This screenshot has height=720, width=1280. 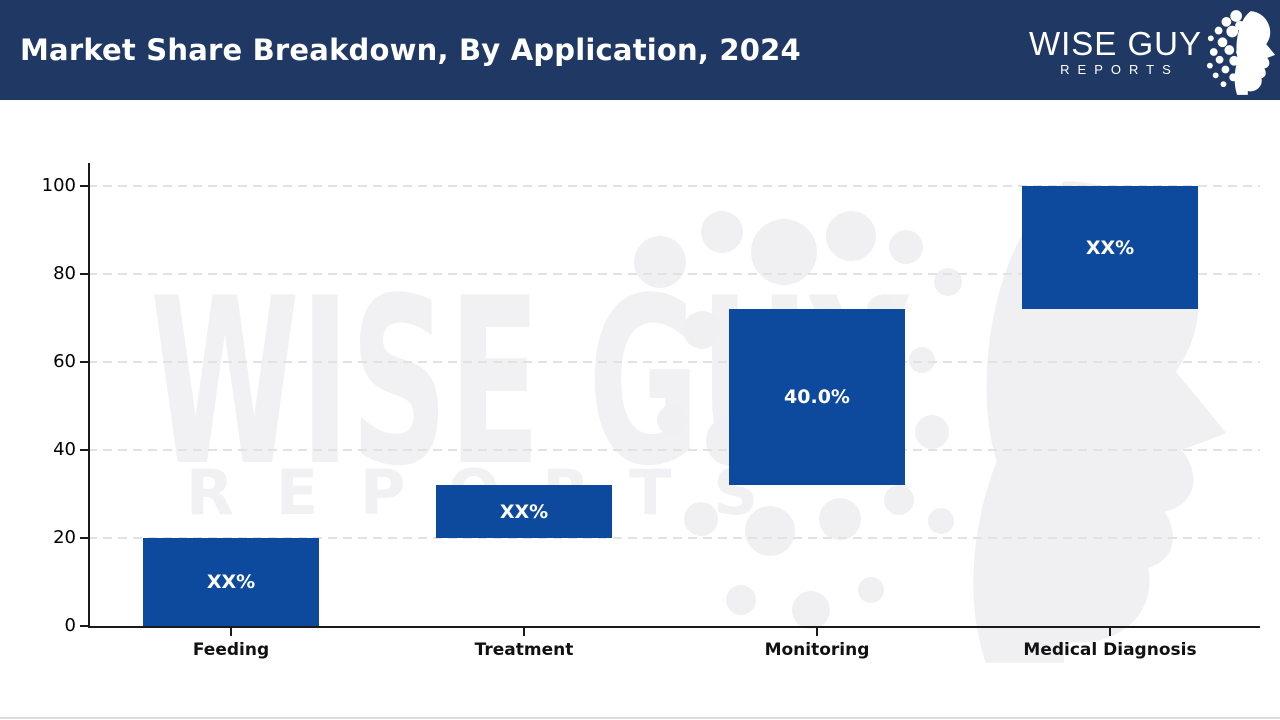 I want to click on bottom-border, so click(x=640, y=718).